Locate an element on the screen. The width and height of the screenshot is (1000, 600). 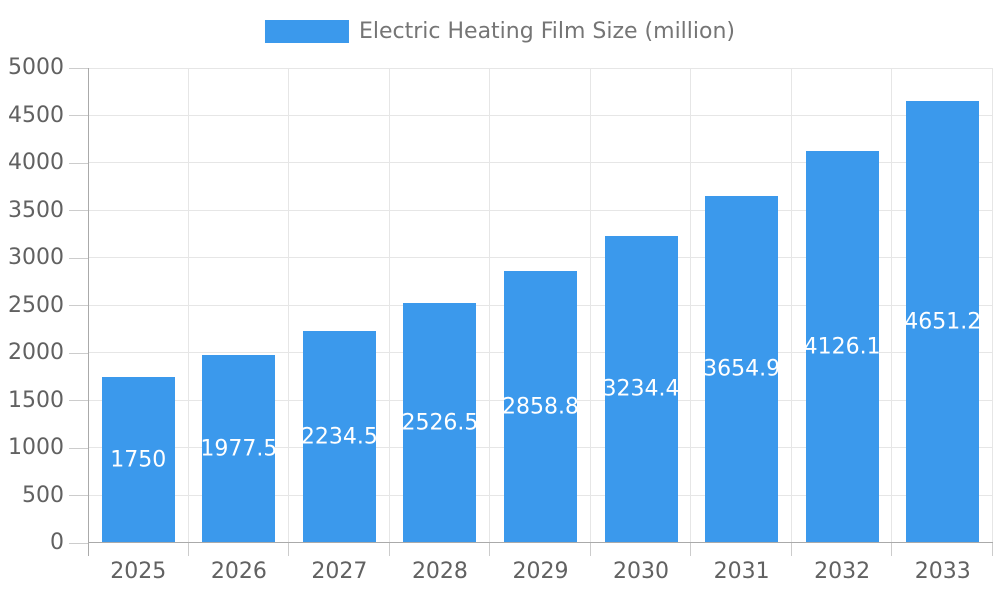
legend-label: Electric Heating Film Size (million) is located at coordinates (547, 31).